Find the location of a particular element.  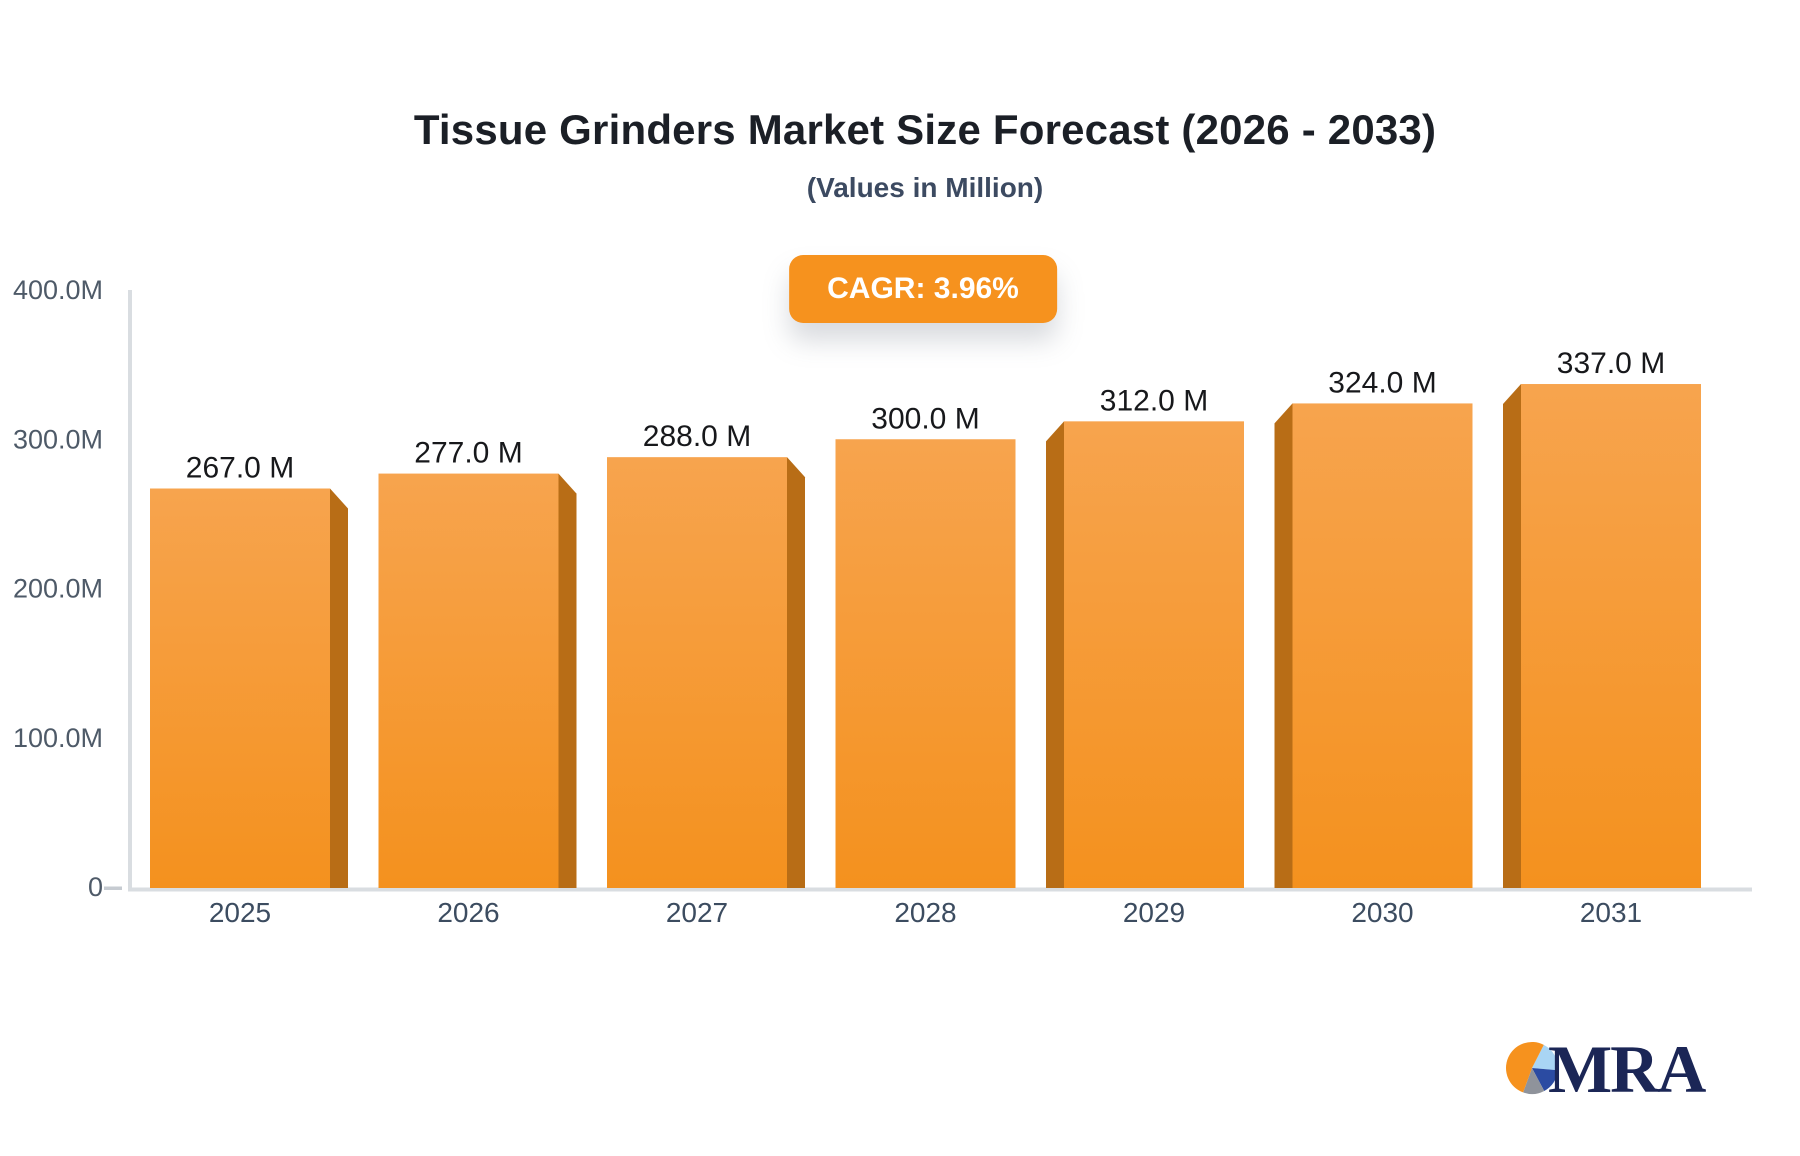

bar-2028: 300.0 M 2028 is located at coordinates (925, 665).